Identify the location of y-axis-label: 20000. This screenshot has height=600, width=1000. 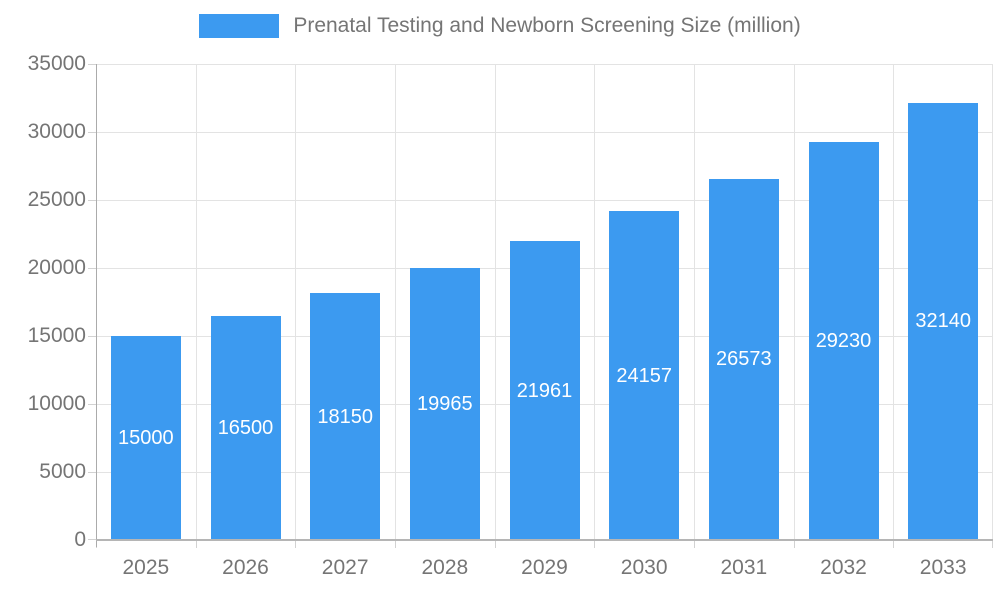
(56, 267).